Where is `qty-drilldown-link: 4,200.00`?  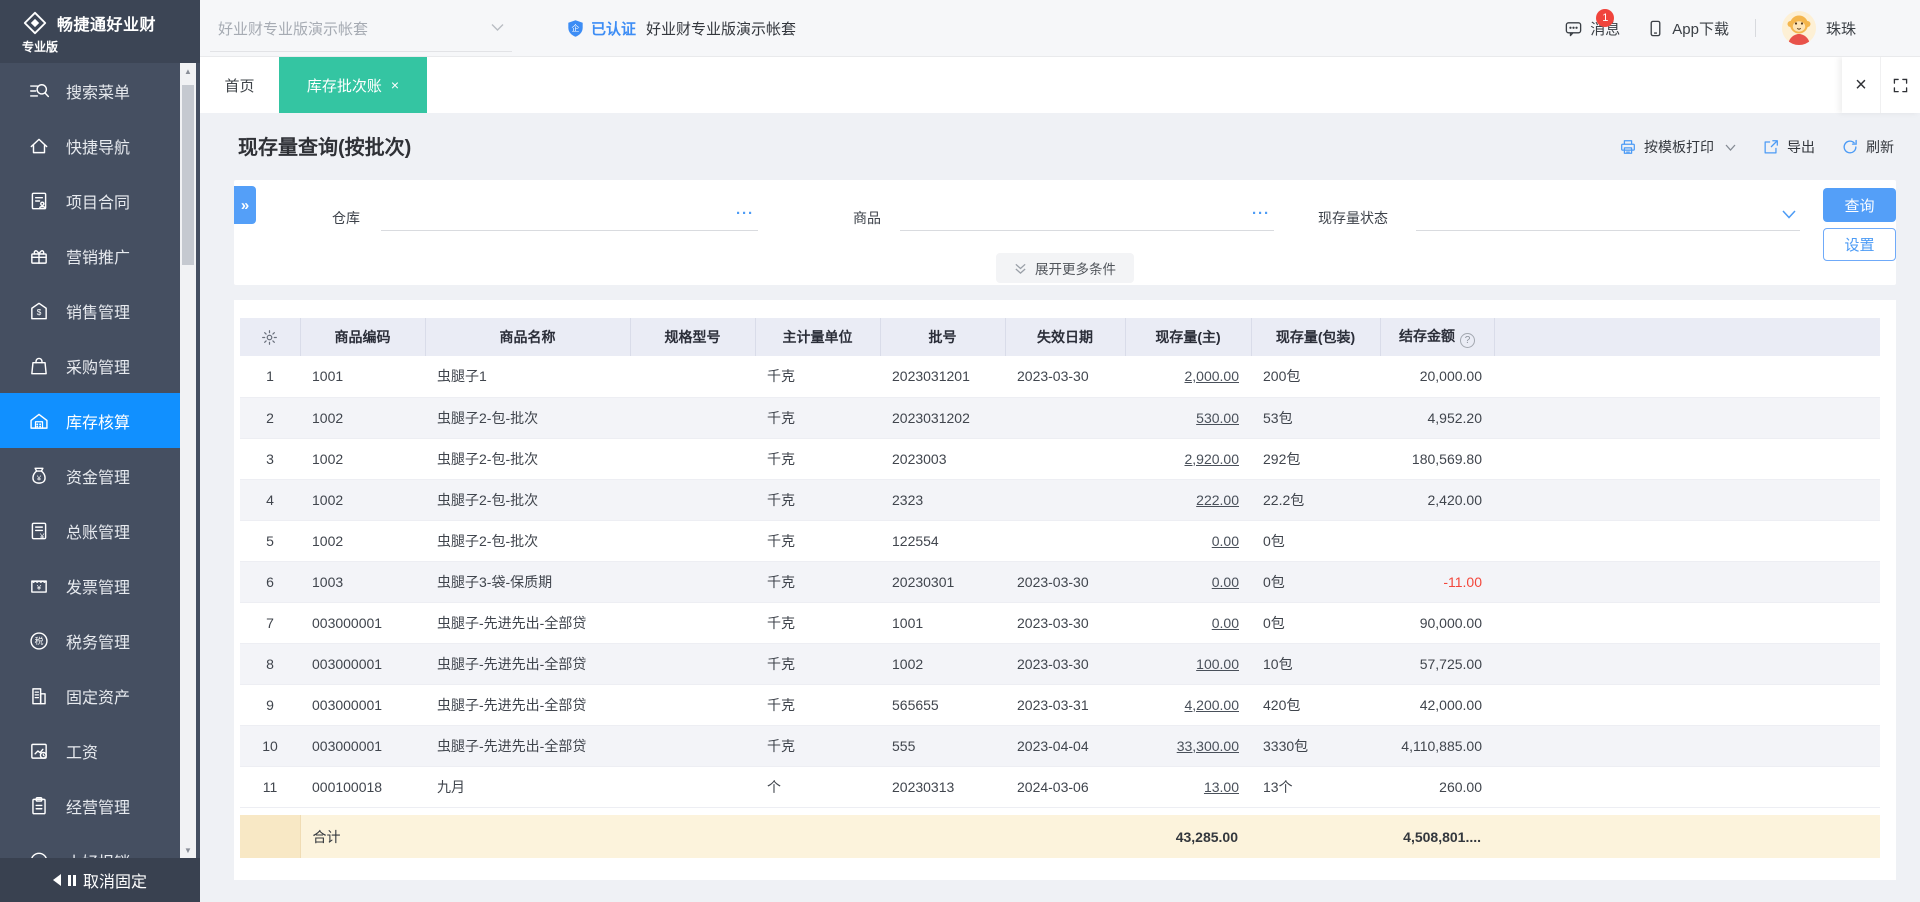 qty-drilldown-link: 4,200.00 is located at coordinates (1212, 704).